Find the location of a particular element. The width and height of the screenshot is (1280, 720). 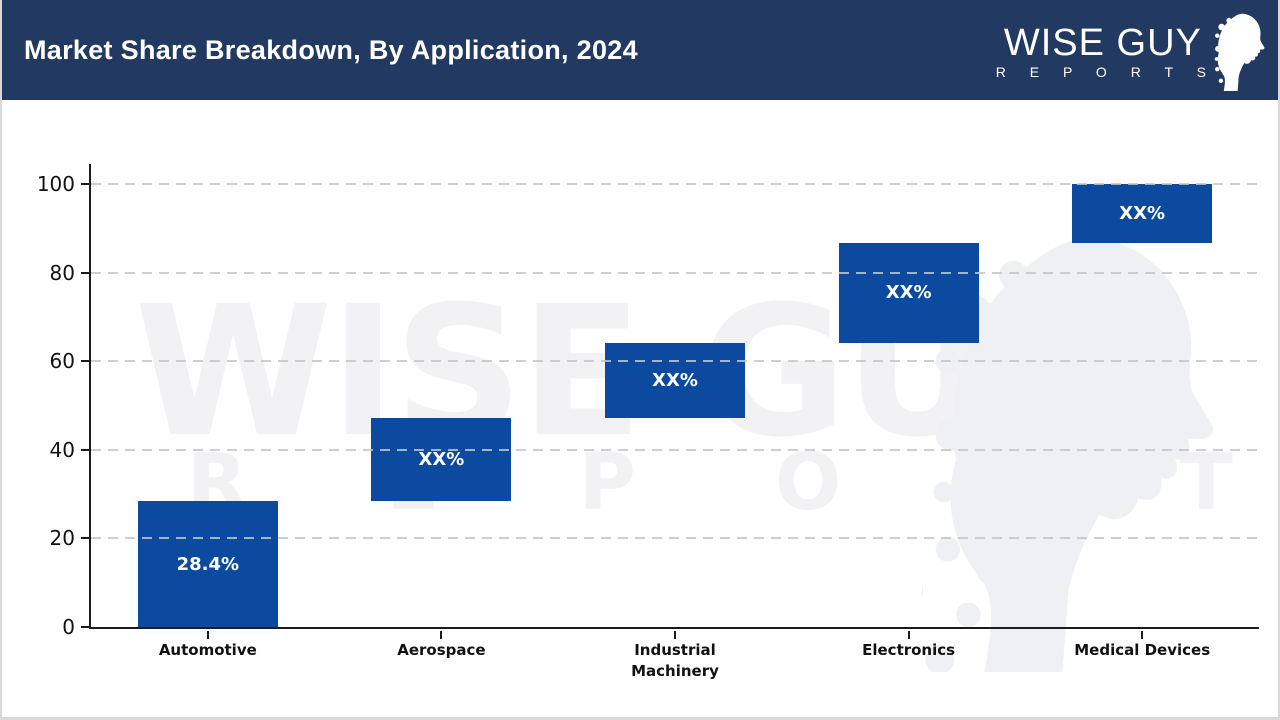

y-tick-label: 20 is located at coordinates (62, 538).